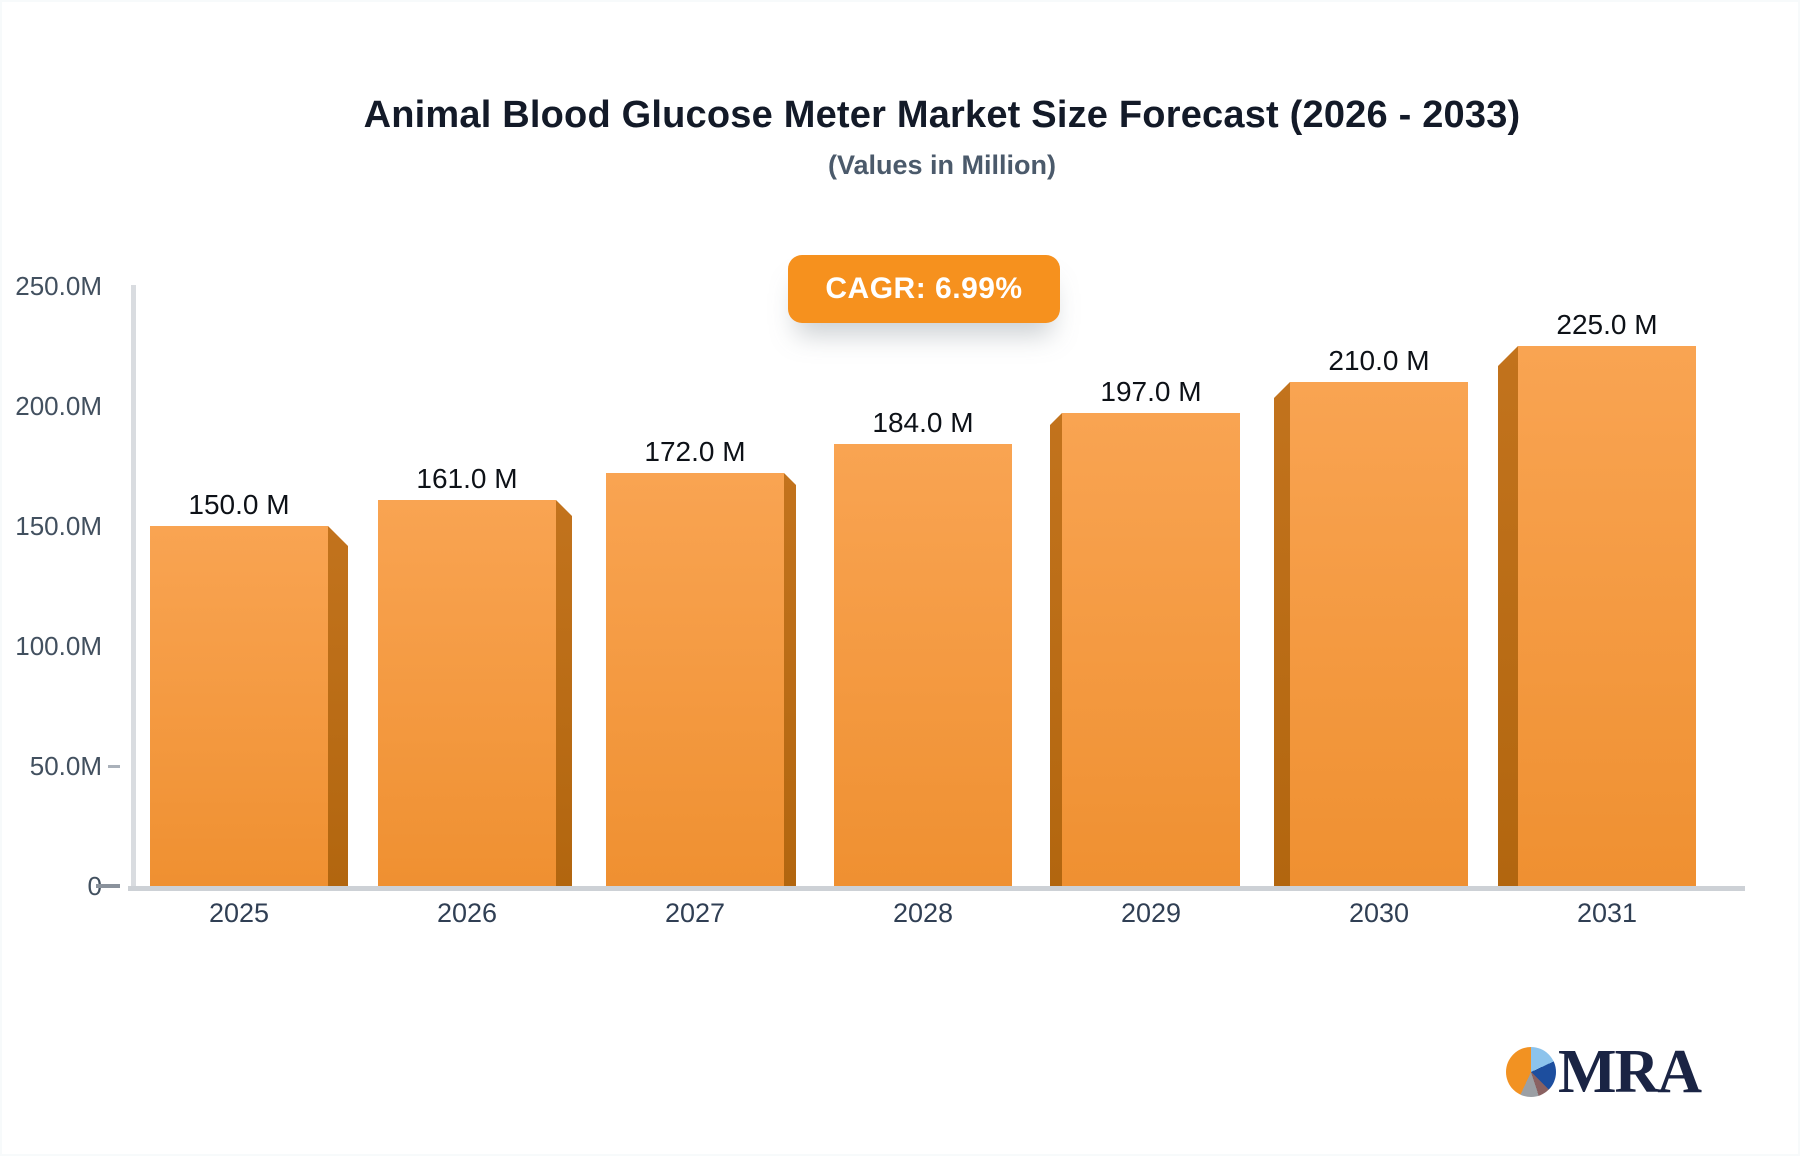  I want to click on brand-logo: MRA, so click(1604, 1072).